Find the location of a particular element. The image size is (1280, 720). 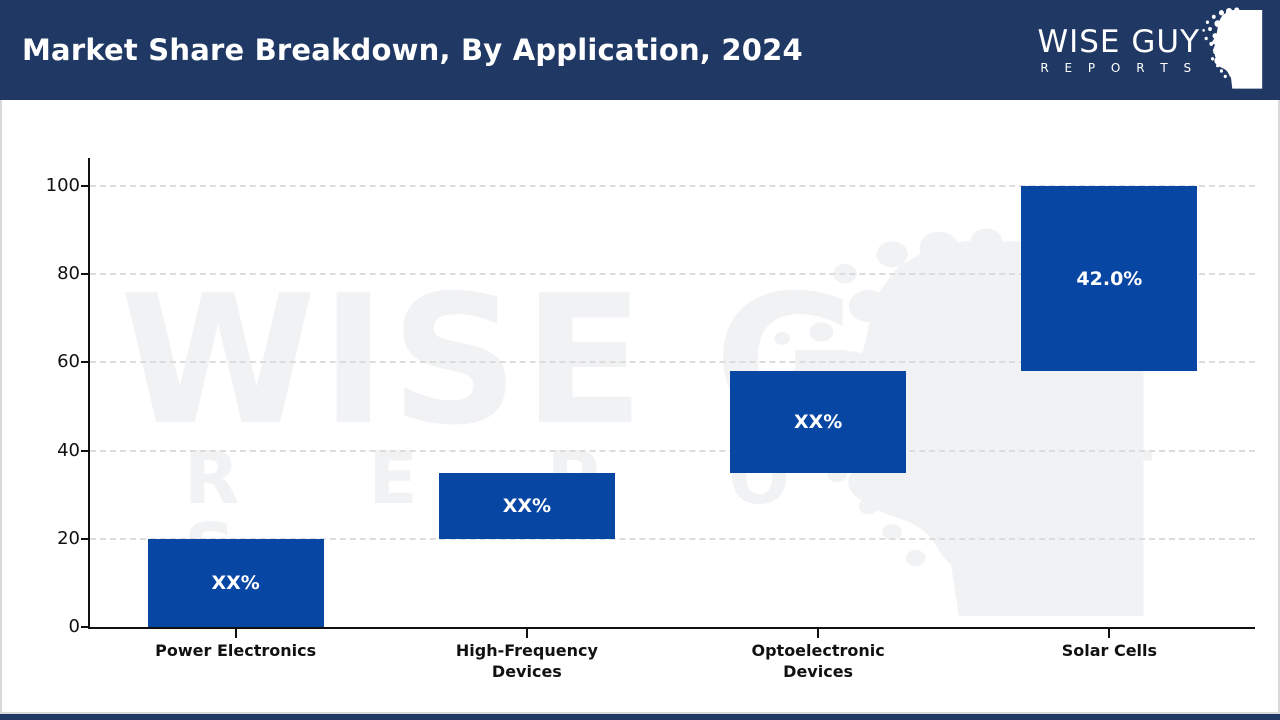

ytick-label-60: 60 is located at coordinates (68, 362).